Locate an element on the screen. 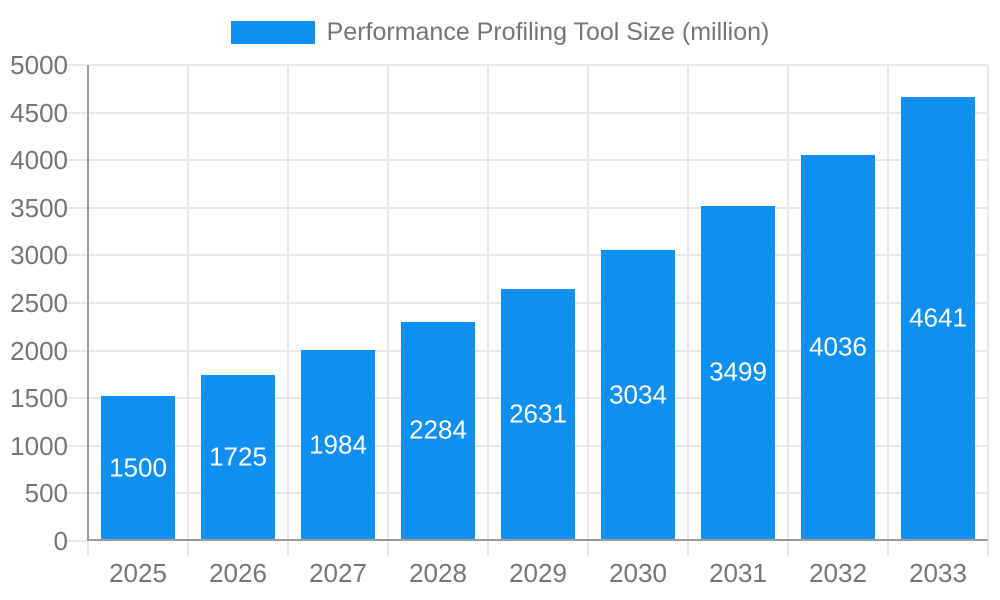 This screenshot has width=1000, height=600. bar-value-label: 1500 is located at coordinates (138, 467).